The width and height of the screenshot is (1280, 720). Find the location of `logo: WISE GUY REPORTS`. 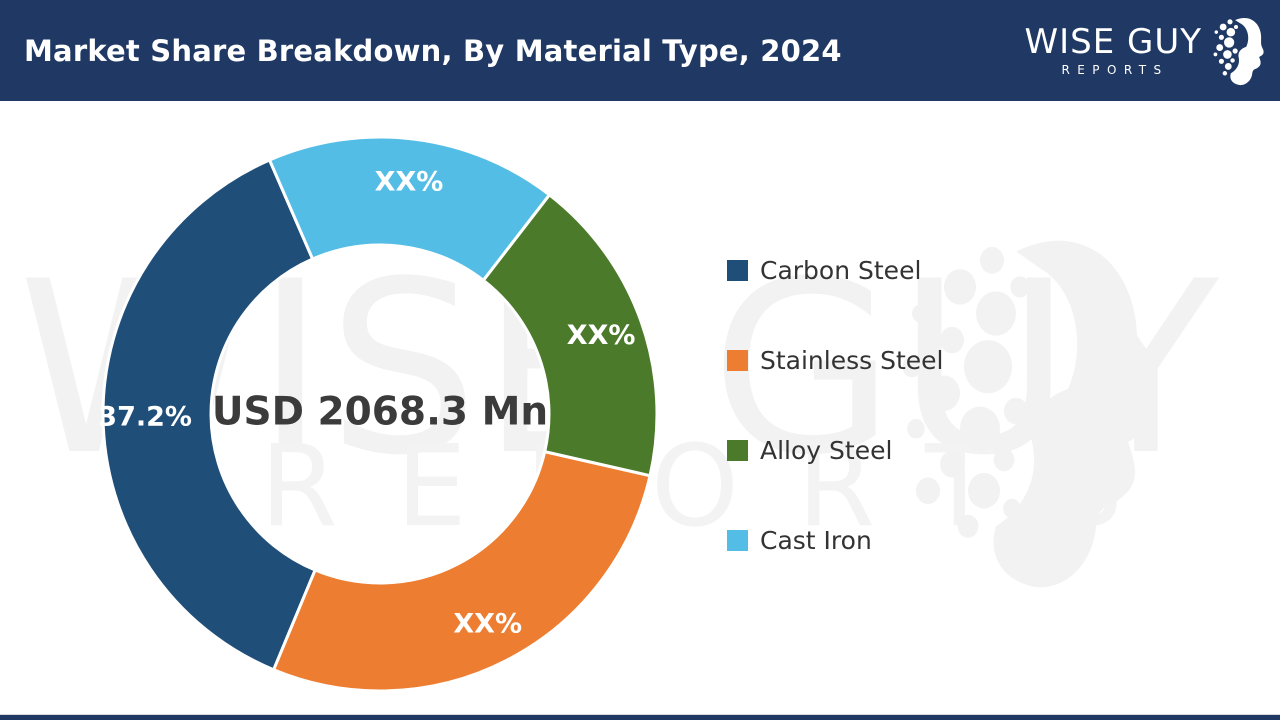

logo: WISE GUY REPORTS is located at coordinates (1145, 51).